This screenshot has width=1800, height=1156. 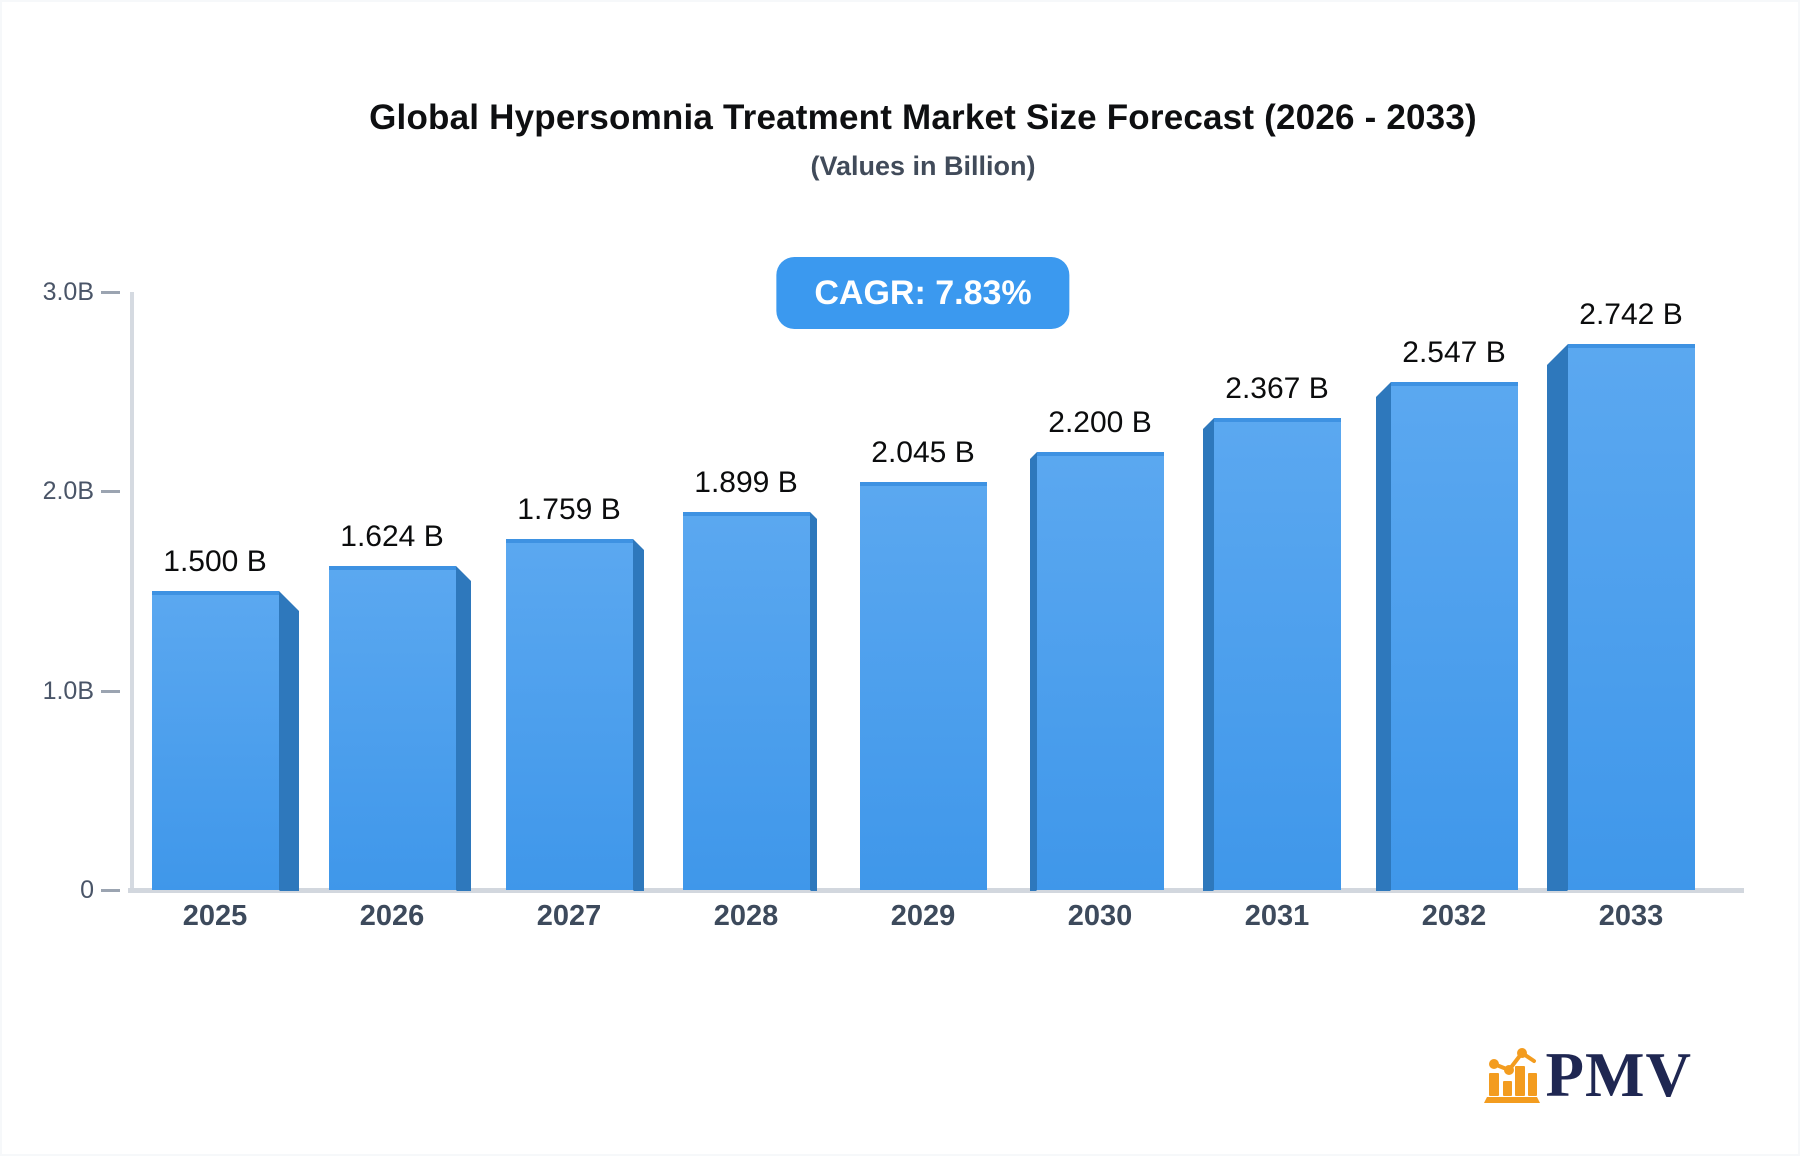 I want to click on bar-value-label: 2.200 B, so click(x=1100, y=422).